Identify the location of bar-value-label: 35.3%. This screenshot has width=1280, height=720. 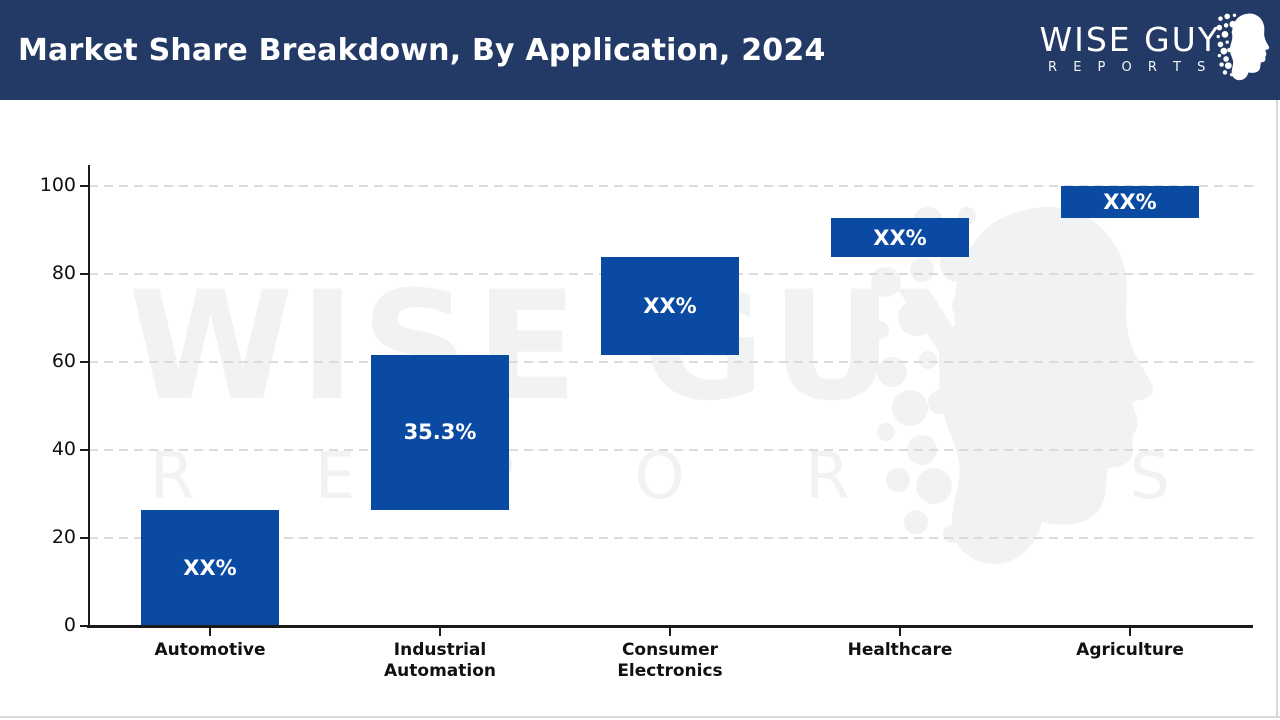
(440, 432).